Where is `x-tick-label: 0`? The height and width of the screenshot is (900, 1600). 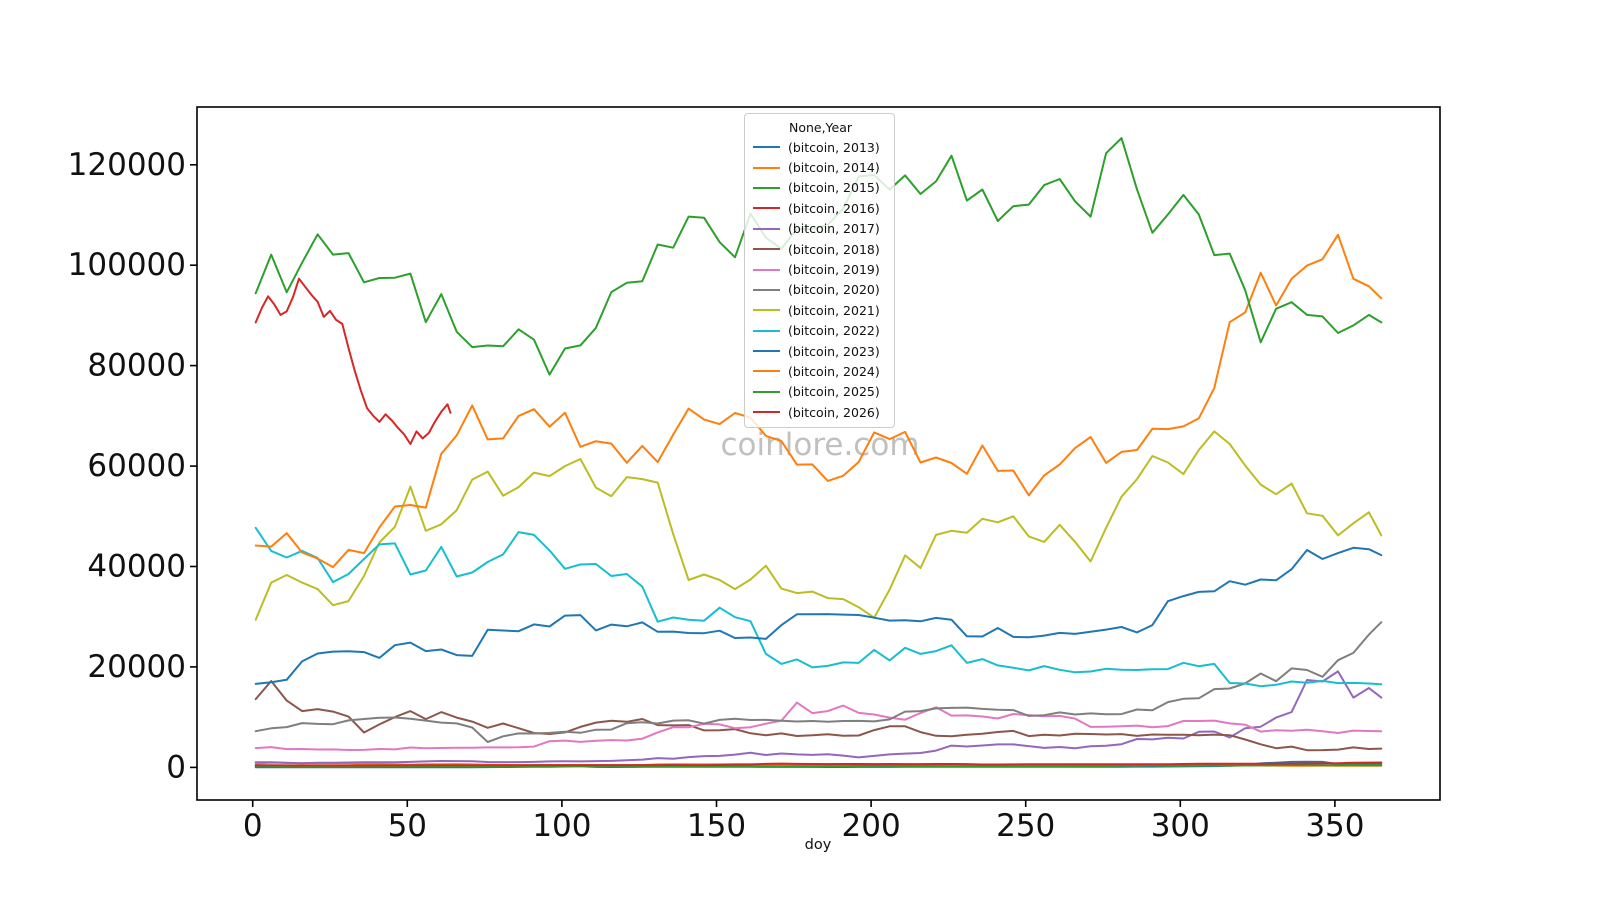
x-tick-label: 0 is located at coordinates (253, 826).